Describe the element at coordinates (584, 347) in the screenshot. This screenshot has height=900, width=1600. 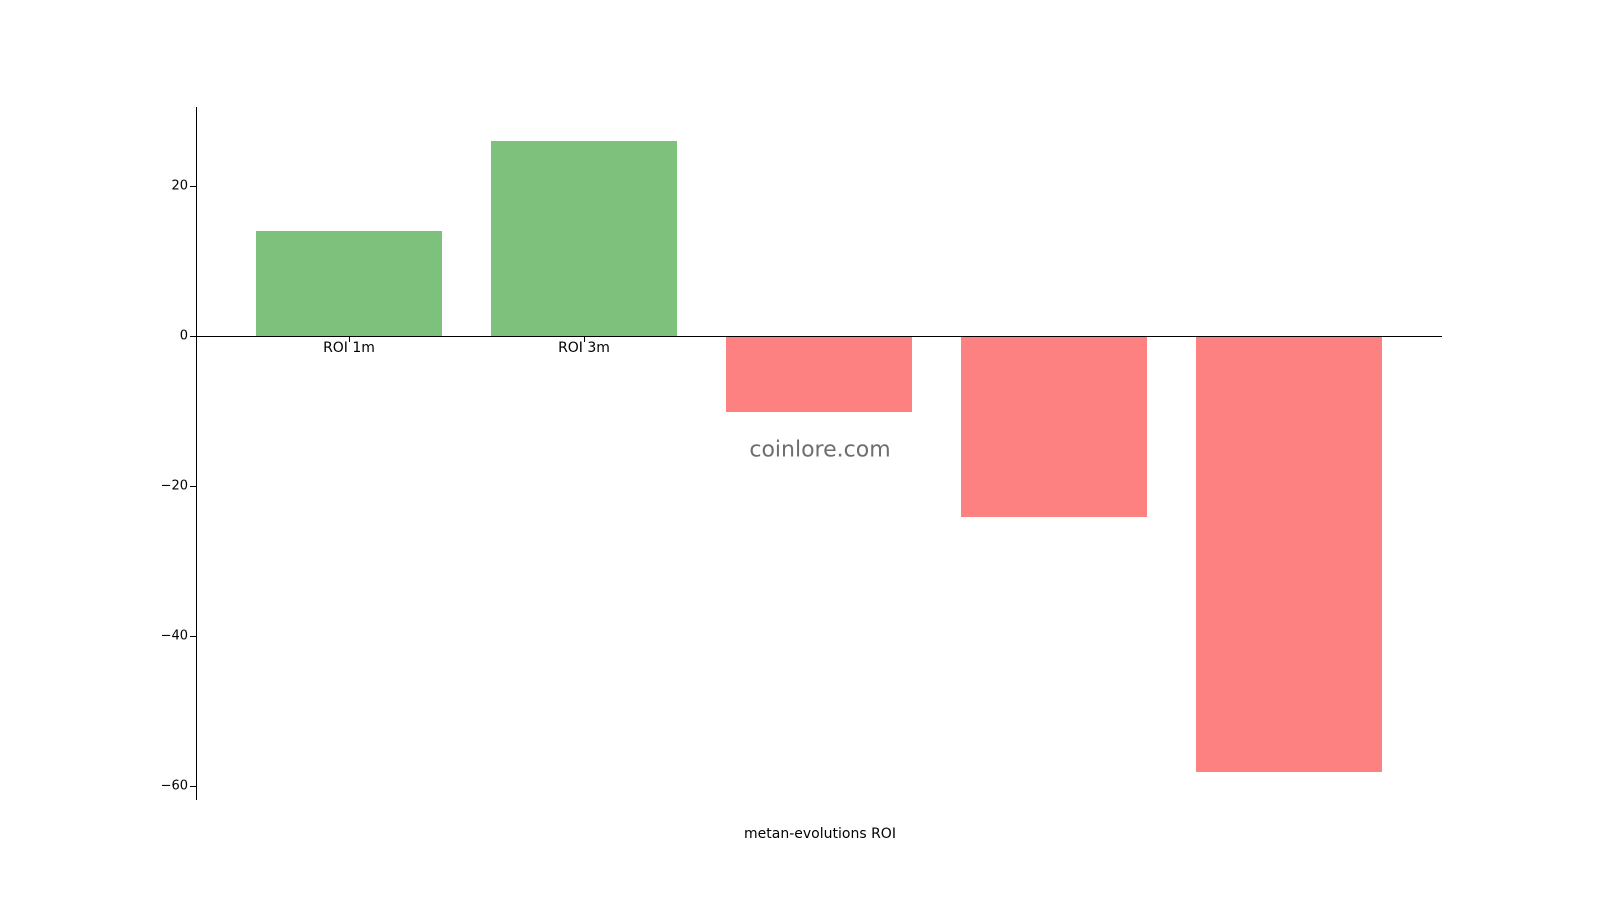
I see `x-tick-label: ROI 3m` at that location.